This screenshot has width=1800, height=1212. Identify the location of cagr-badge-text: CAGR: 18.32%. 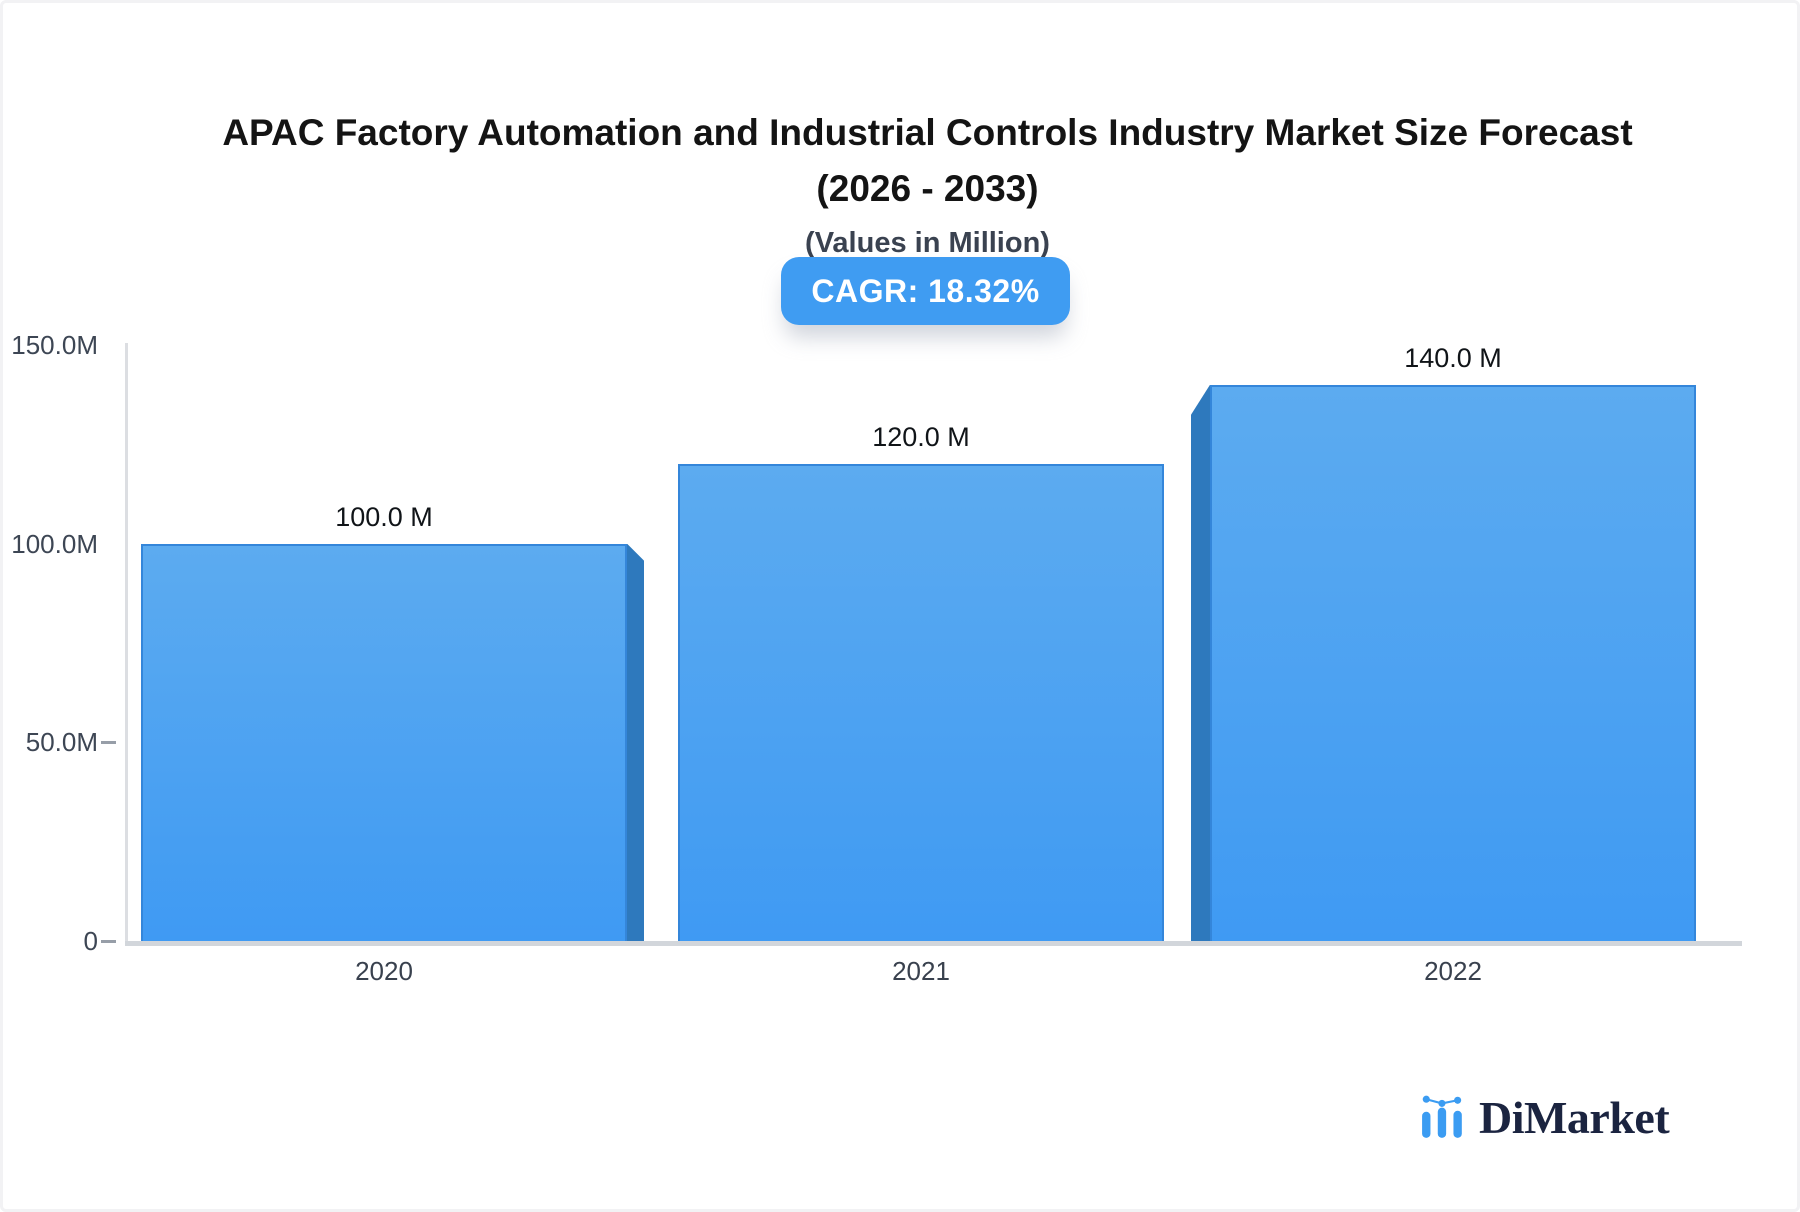
(925, 290).